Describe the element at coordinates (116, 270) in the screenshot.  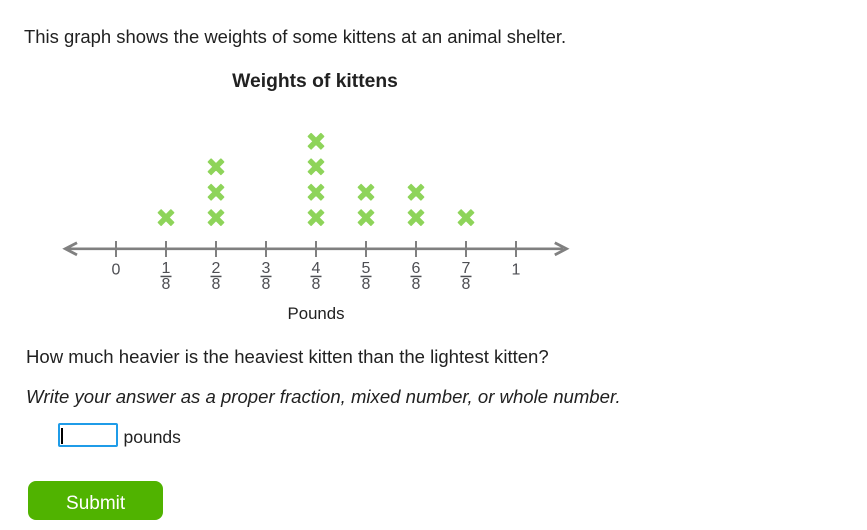
I see `svg-text: 0` at that location.